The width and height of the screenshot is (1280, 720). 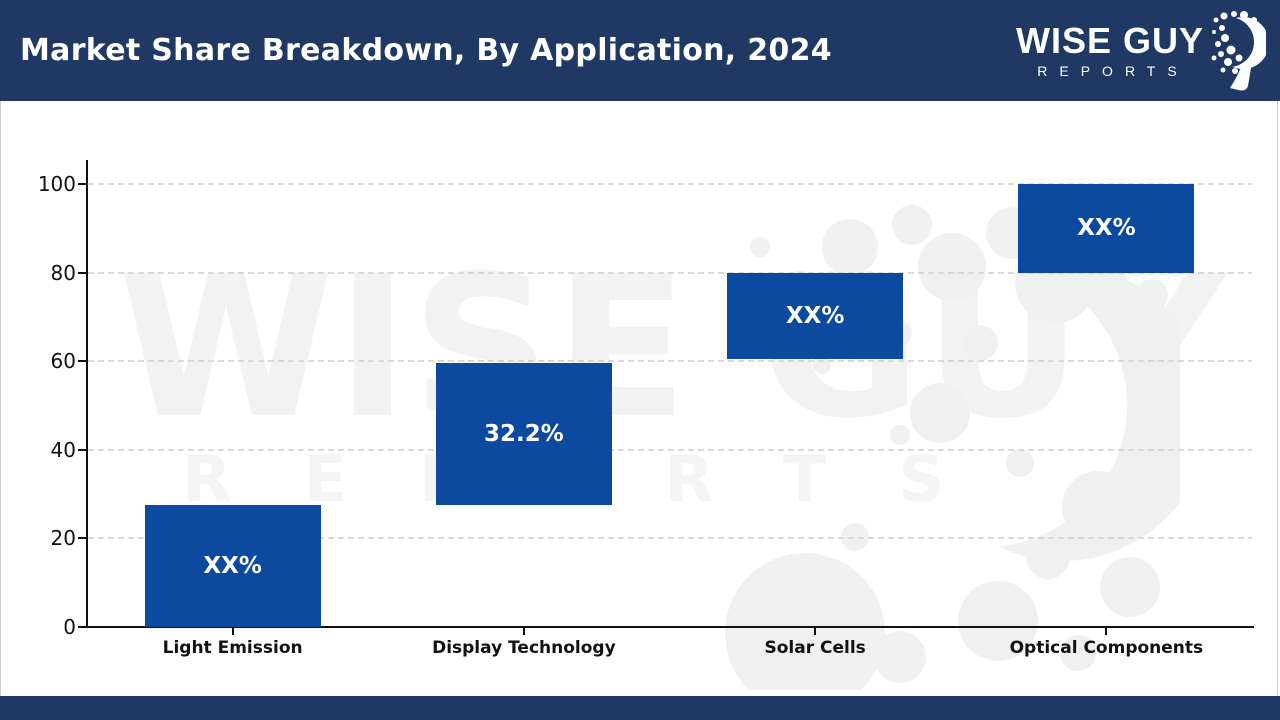 I want to click on bar-value-label: 32.2%, so click(x=523, y=433).